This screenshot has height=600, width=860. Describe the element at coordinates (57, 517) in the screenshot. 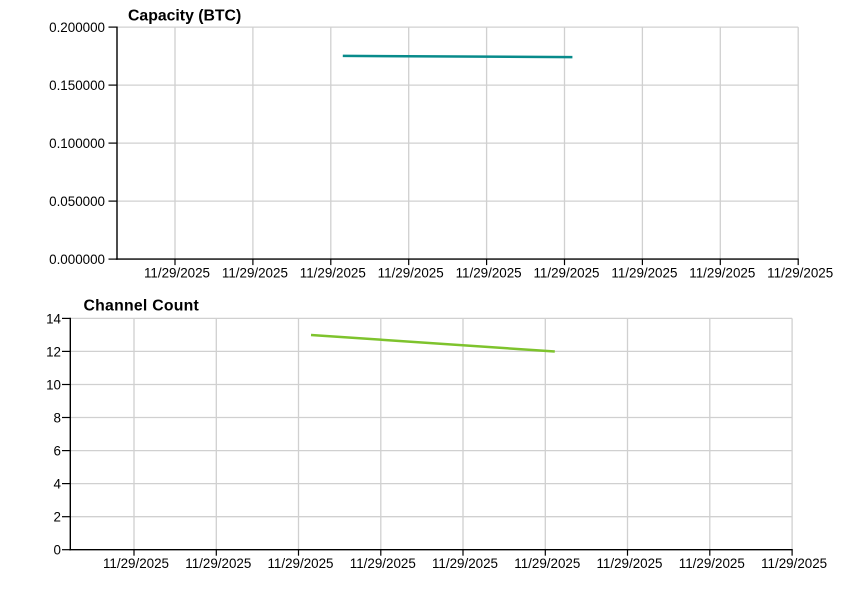

I see `svg-text: 2` at that location.